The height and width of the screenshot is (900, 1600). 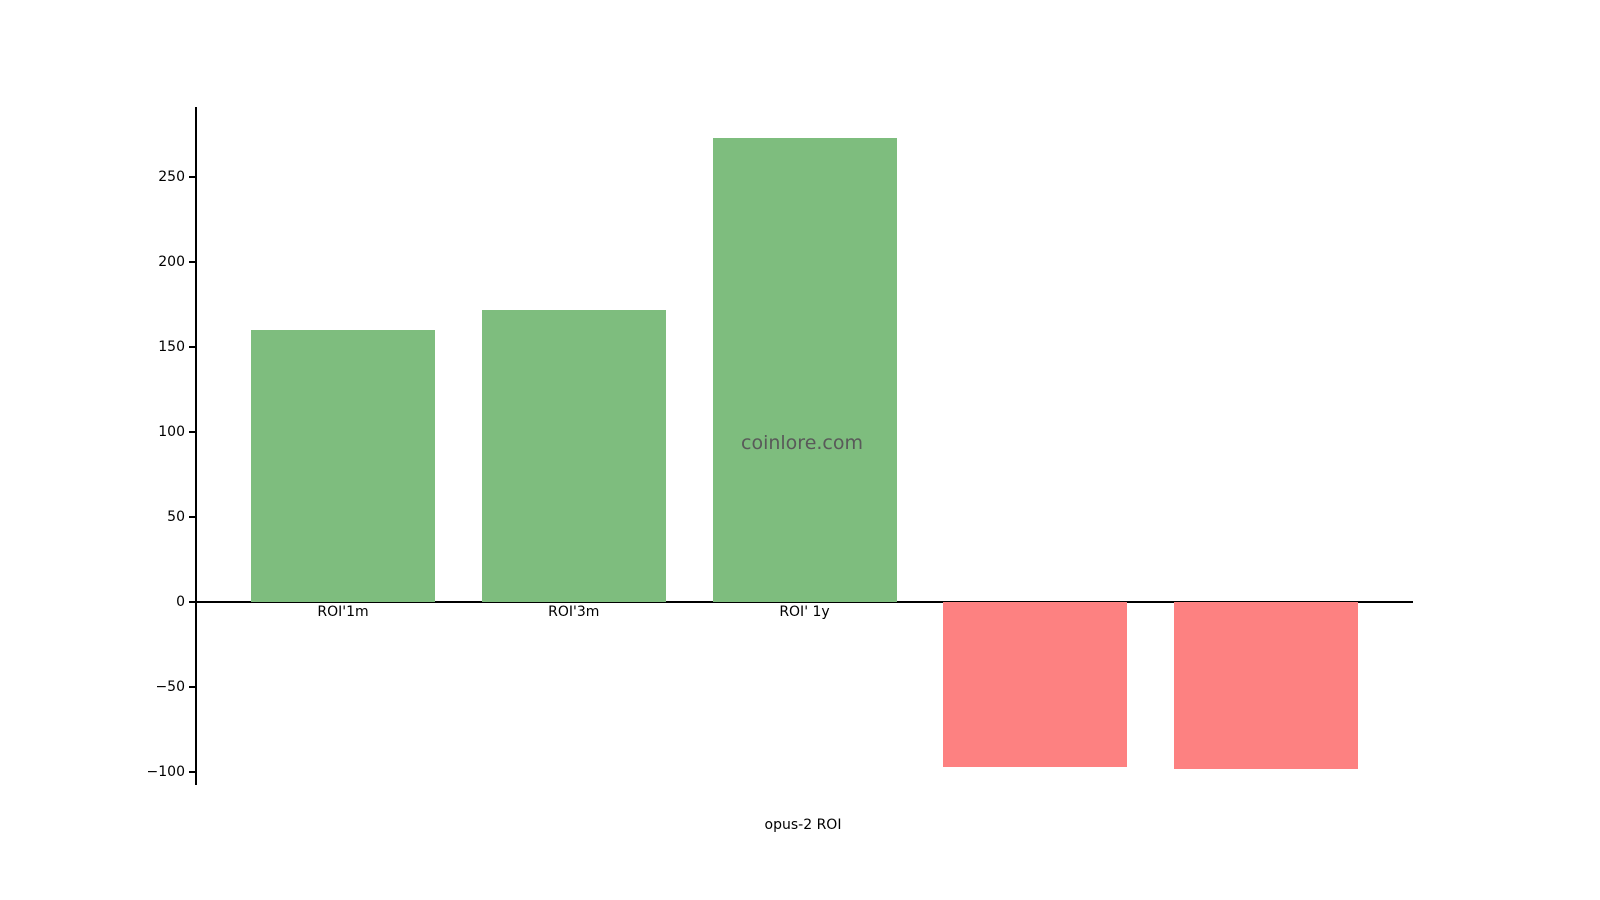 I want to click on y-tick-label: 50, so click(x=176, y=517).